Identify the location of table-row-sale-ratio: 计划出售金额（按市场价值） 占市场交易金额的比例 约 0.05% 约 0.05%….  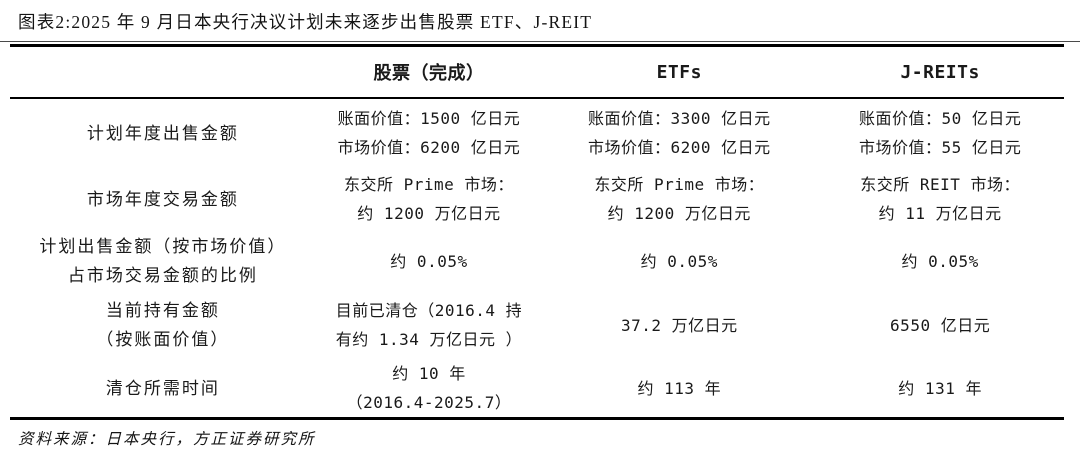
(537, 261).